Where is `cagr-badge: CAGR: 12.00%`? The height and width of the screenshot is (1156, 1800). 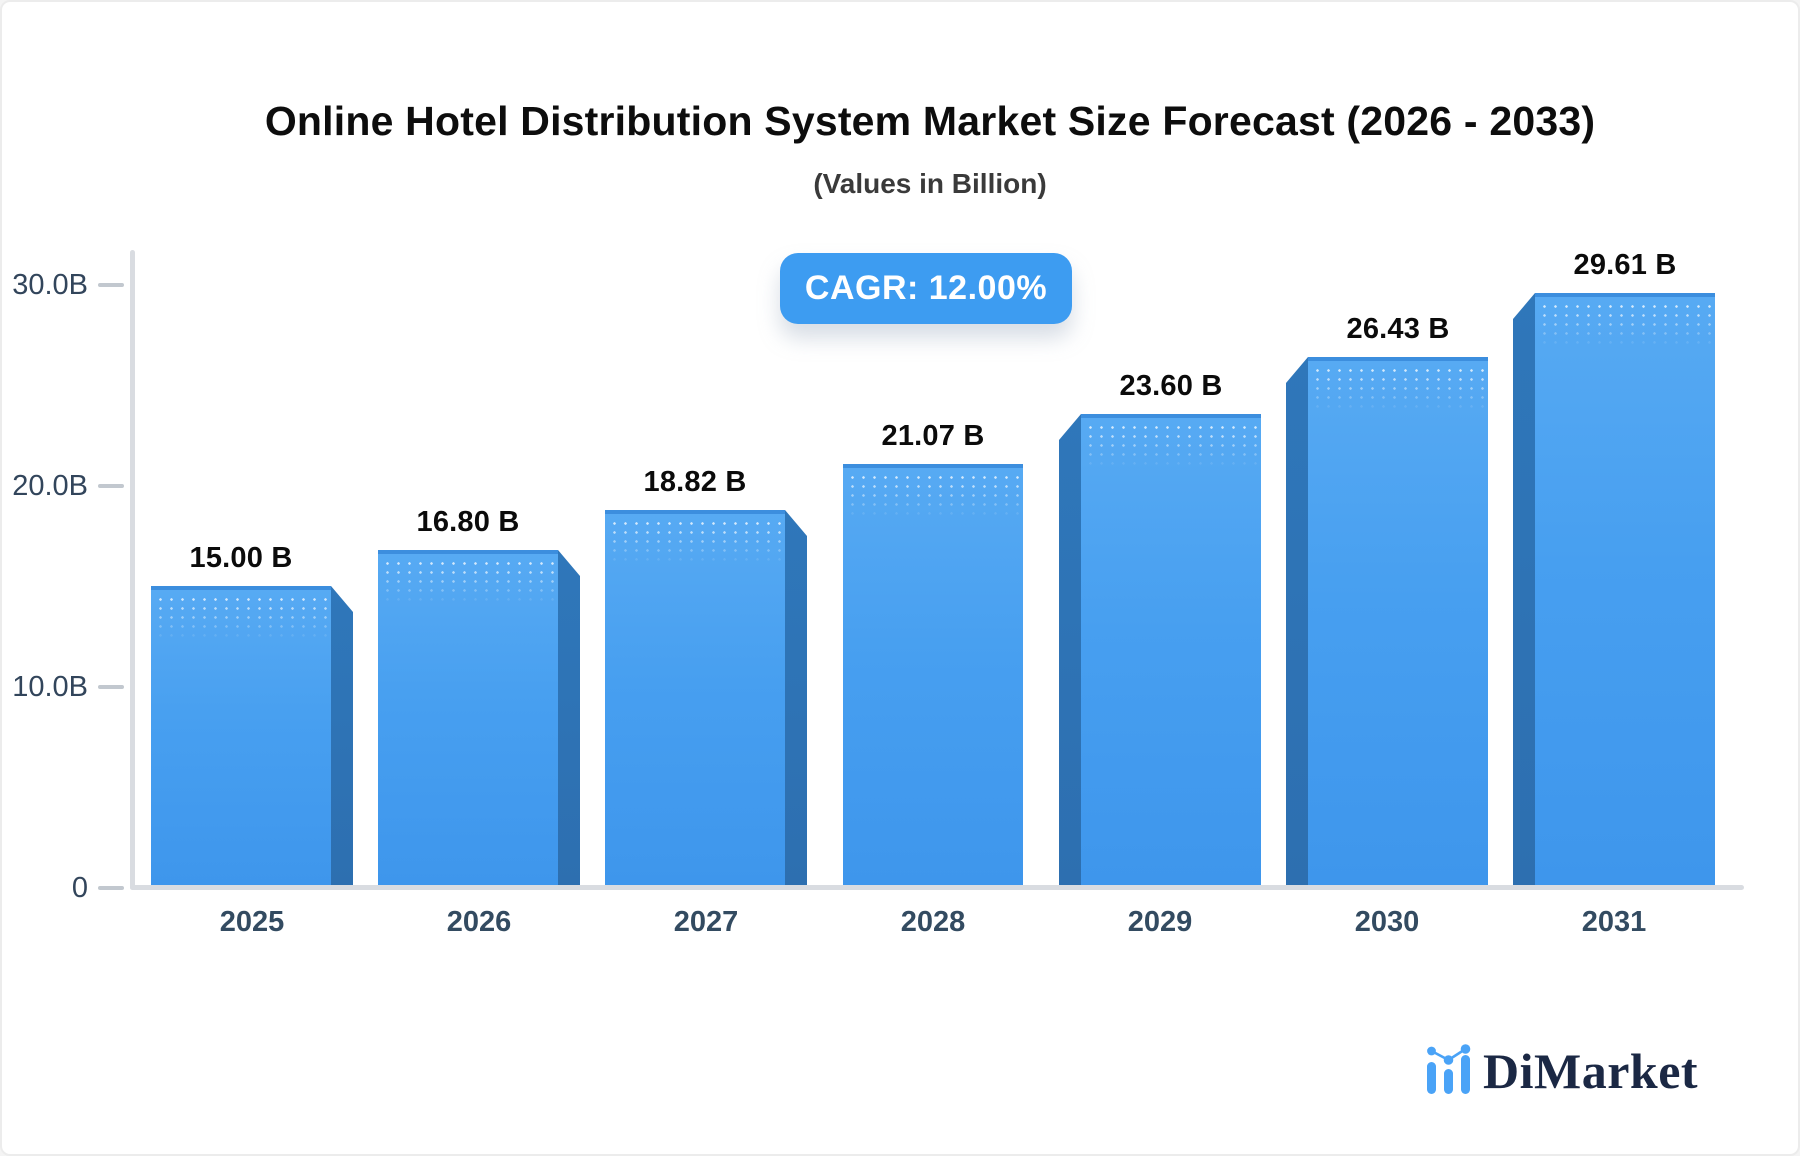 cagr-badge: CAGR: 12.00% is located at coordinates (926, 288).